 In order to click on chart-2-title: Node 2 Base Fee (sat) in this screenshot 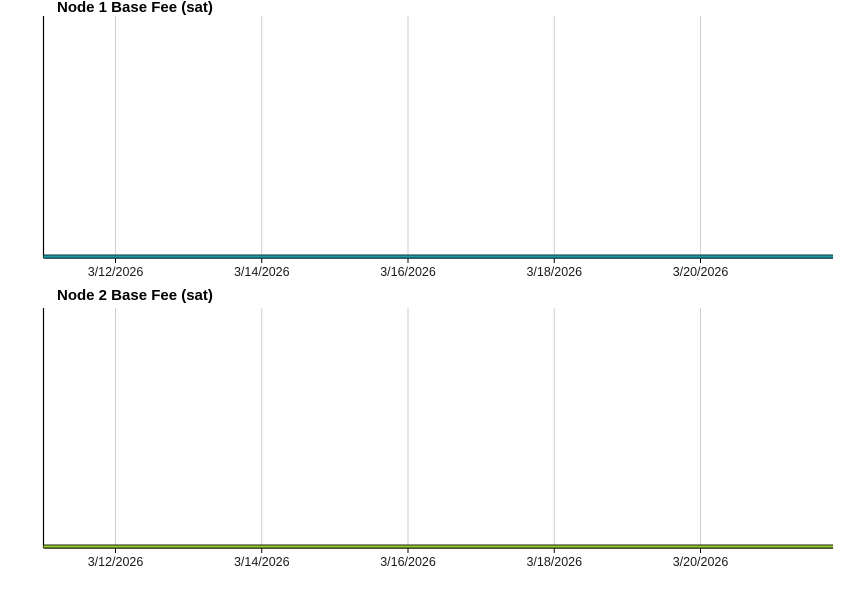, I will do `click(135, 295)`.